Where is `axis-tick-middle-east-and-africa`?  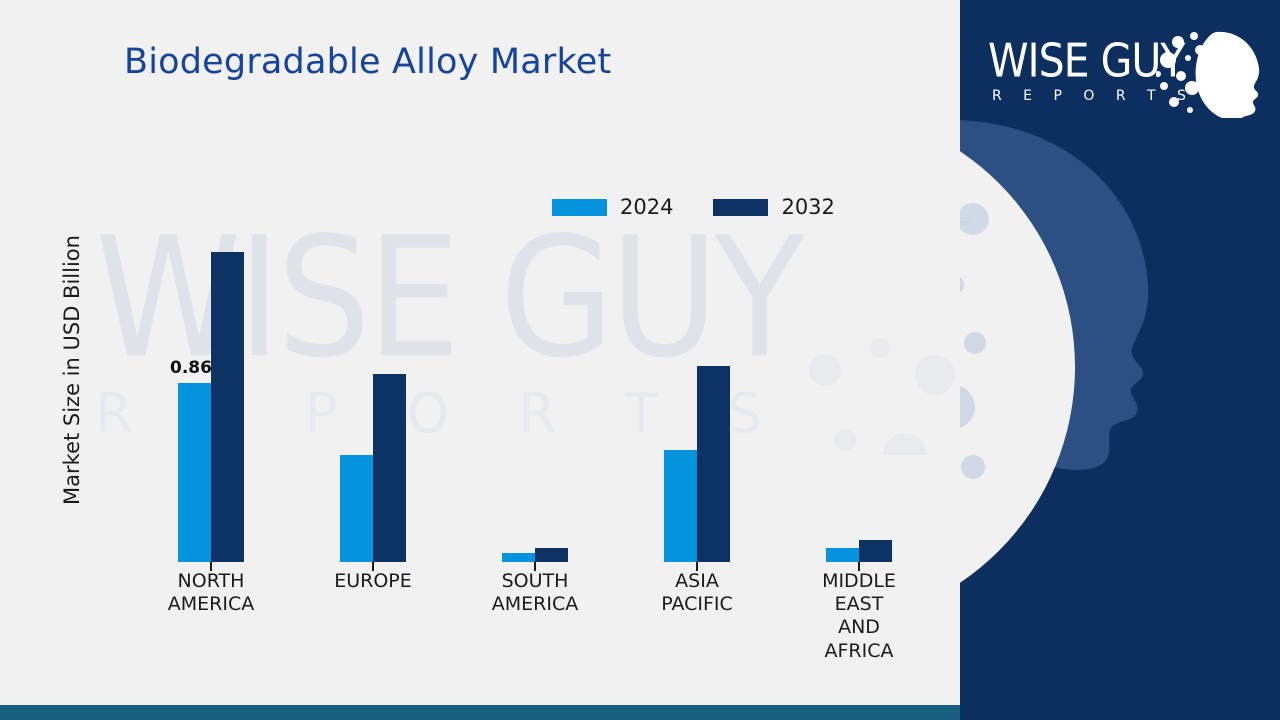 axis-tick-middle-east-and-africa is located at coordinates (859, 566).